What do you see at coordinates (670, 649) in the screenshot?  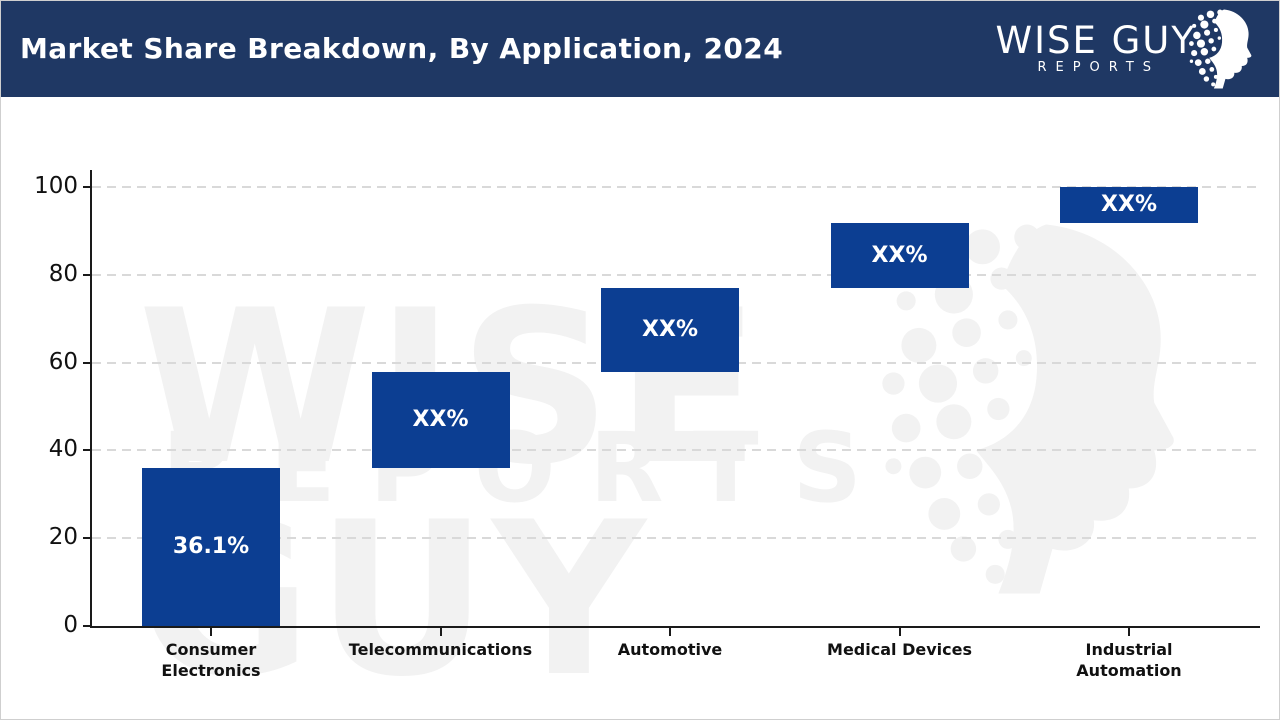 I see `x-category-label: Automotive` at bounding box center [670, 649].